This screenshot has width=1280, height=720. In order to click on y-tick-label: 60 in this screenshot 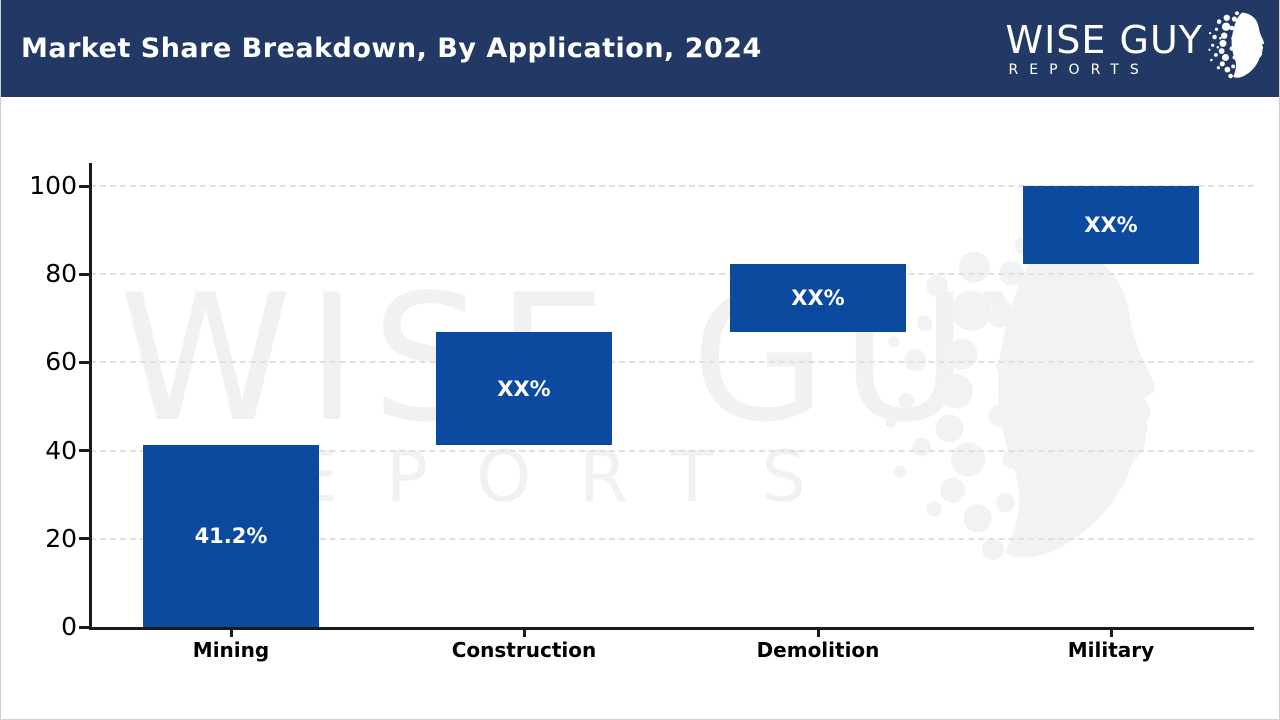, I will do `click(61, 362)`.